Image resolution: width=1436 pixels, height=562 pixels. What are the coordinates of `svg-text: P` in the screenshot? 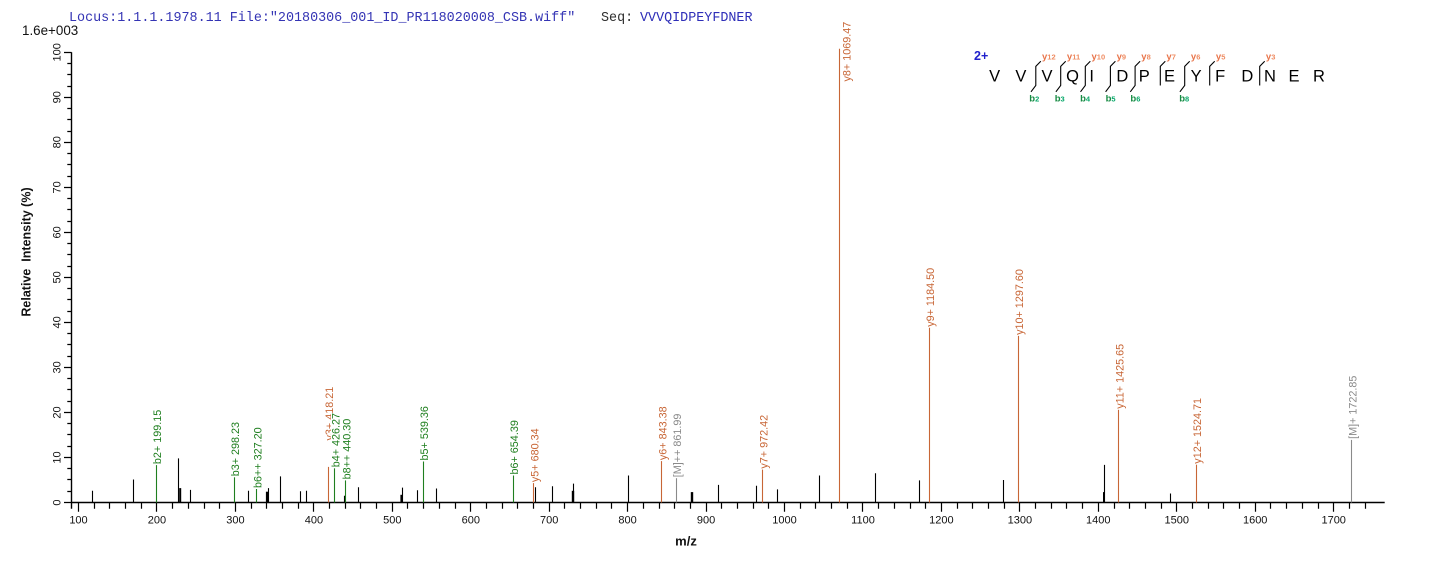 It's located at (1144, 77).